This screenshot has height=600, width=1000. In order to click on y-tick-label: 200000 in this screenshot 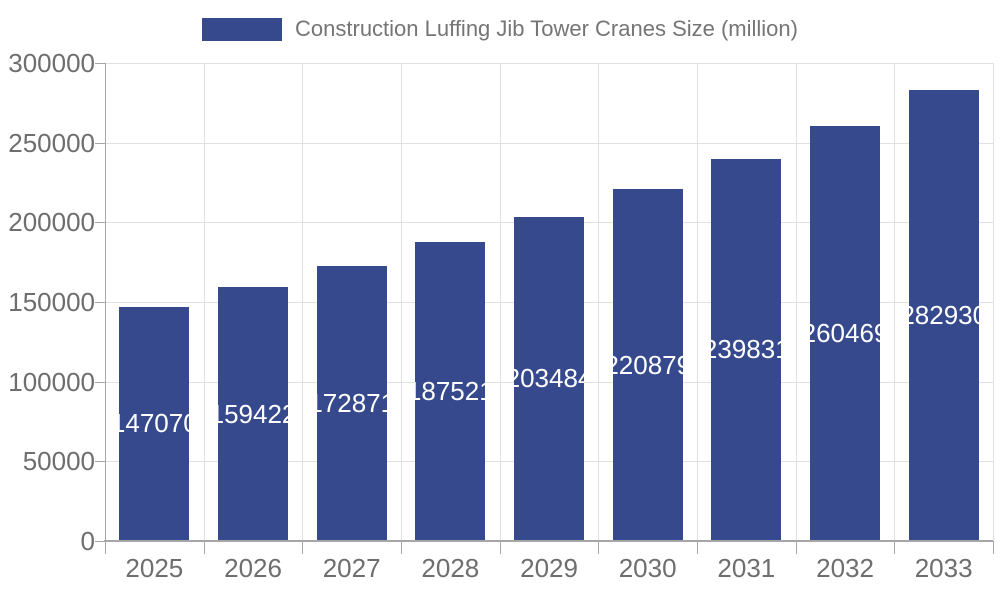, I will do `click(51, 222)`.